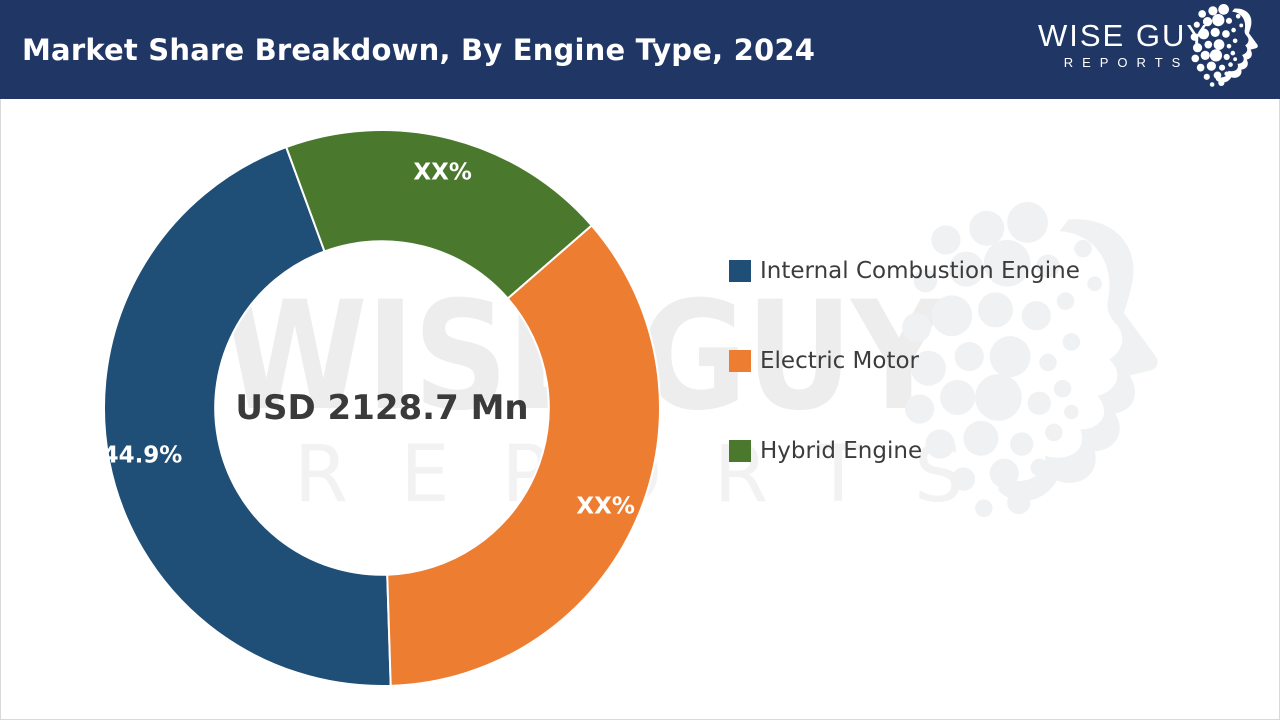 The image size is (1280, 720). I want to click on donut-segment-electric-motor, so click(523, 455).